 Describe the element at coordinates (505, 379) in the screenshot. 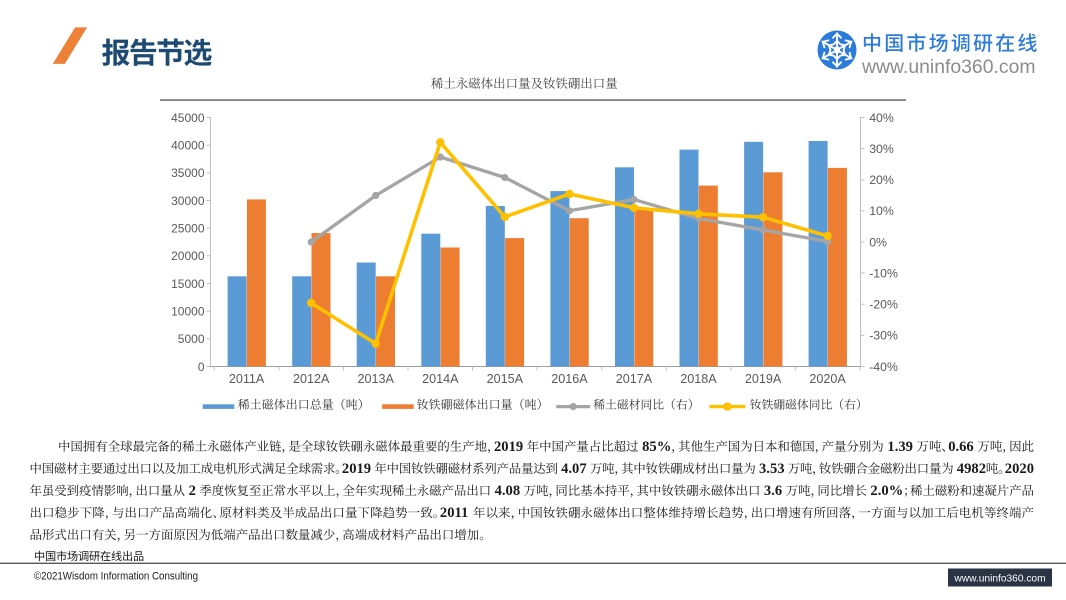

I see `svg-text: 2015A` at that location.